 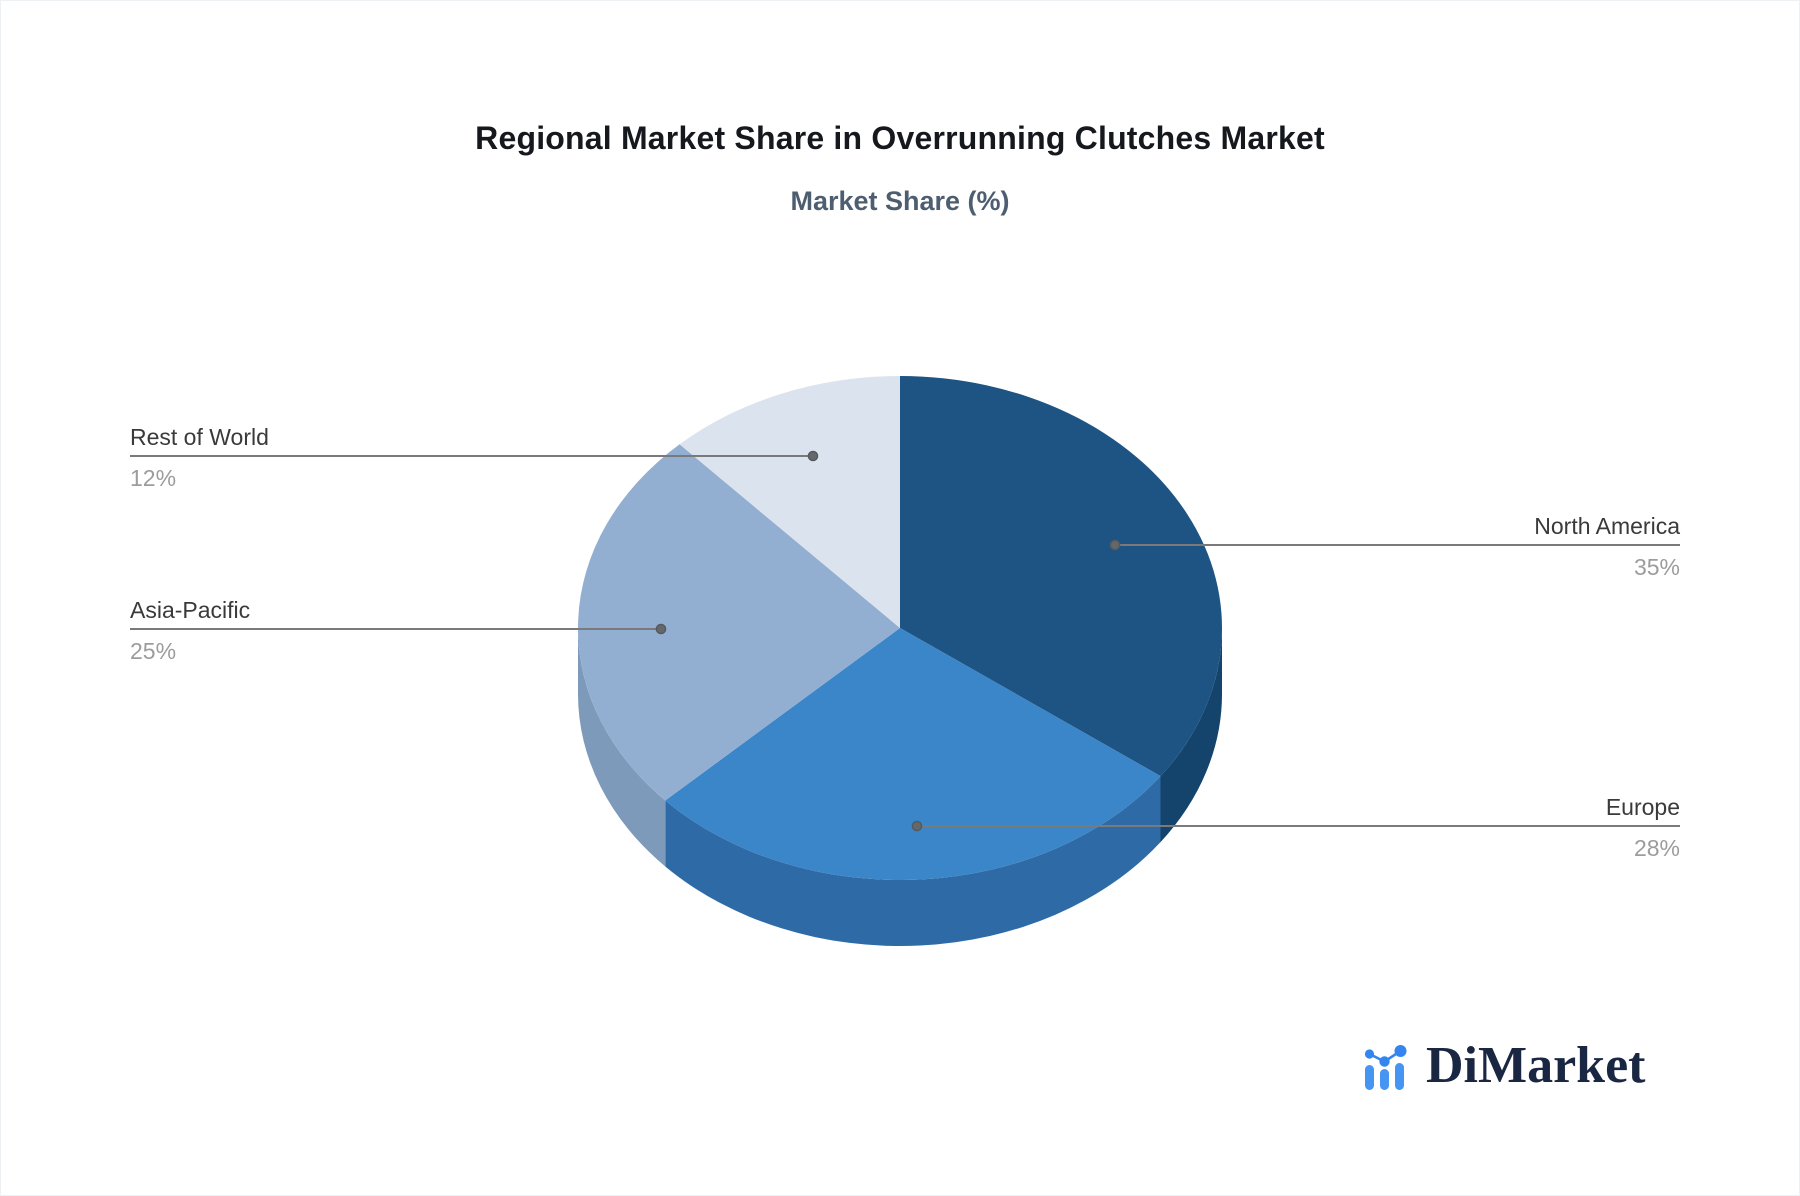 I want to click on slice-value-asia-pacific: 25%, so click(x=153, y=651).